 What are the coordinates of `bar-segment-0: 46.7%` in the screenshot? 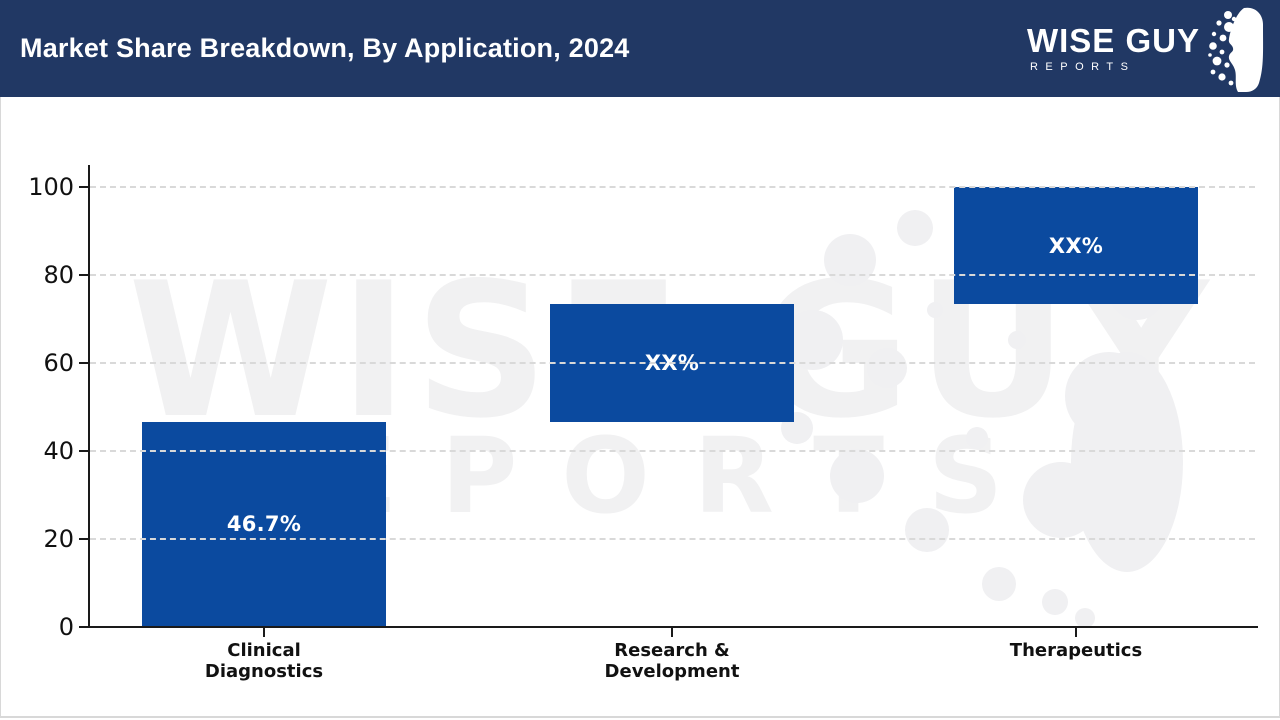 It's located at (264, 524).